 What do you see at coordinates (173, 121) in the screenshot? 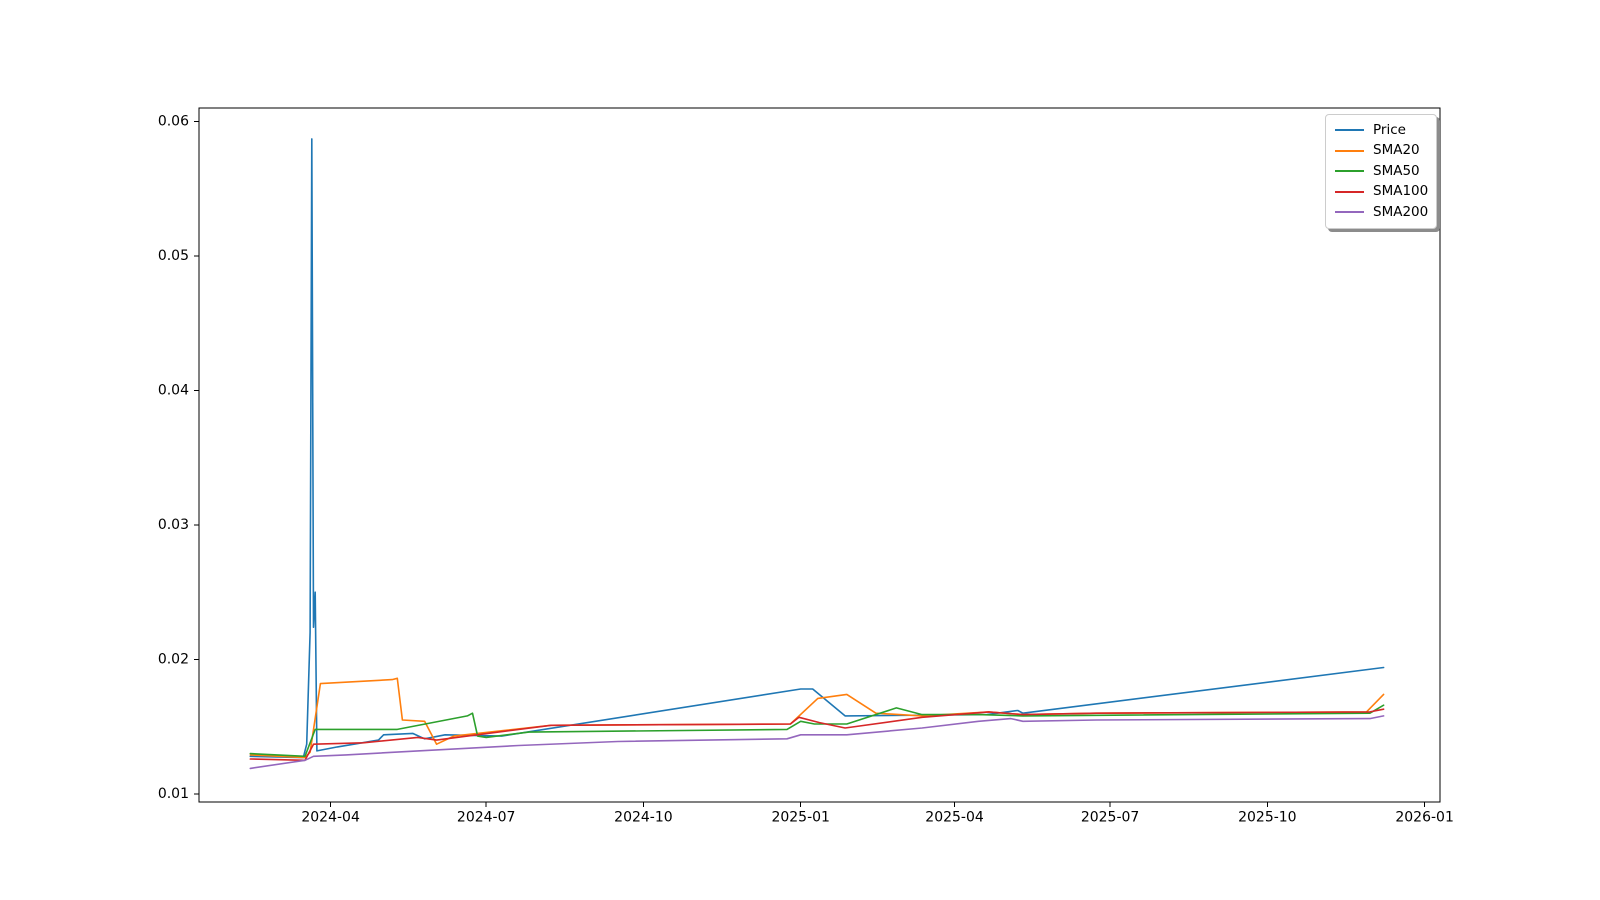
I see `y-tick-label: 0.06` at bounding box center [173, 121].